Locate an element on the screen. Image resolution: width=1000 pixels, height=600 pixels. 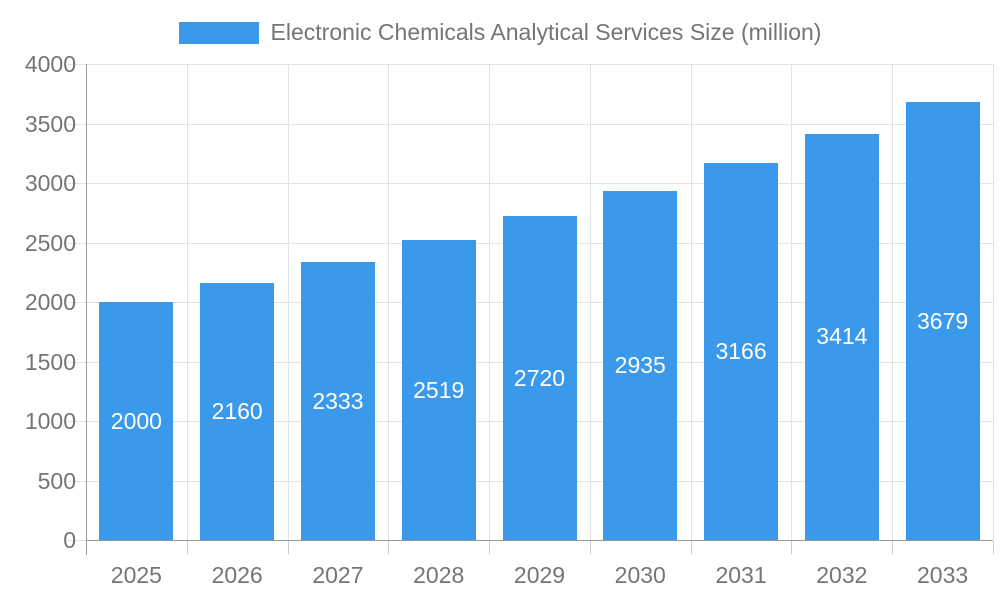
bar-value-label: 3679 is located at coordinates (943, 320).